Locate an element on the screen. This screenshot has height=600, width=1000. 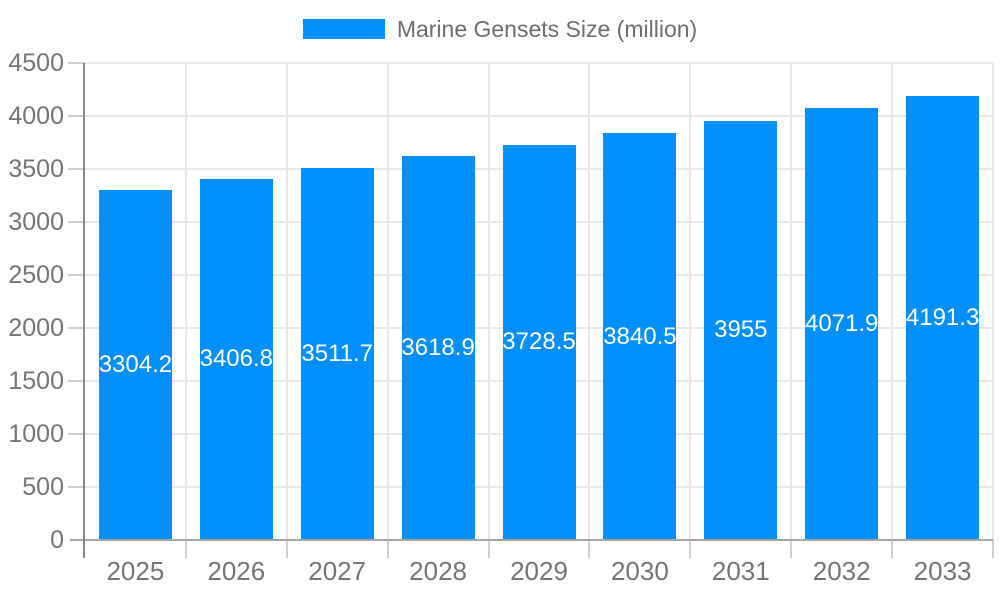
bar-value-label: 3304.2 is located at coordinates (135, 364).